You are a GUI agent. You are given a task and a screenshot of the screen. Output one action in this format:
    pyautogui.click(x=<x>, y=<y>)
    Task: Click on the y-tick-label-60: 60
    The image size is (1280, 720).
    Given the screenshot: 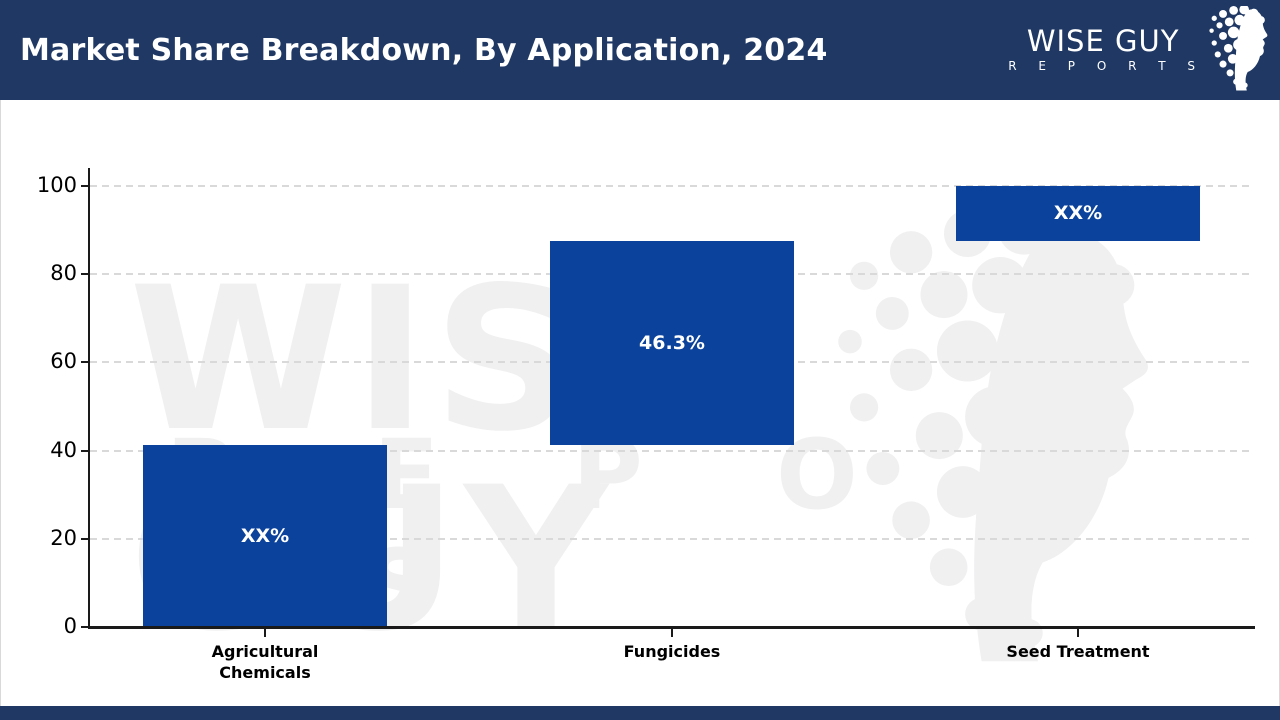 What is the action you would take?
    pyautogui.click(x=63, y=361)
    